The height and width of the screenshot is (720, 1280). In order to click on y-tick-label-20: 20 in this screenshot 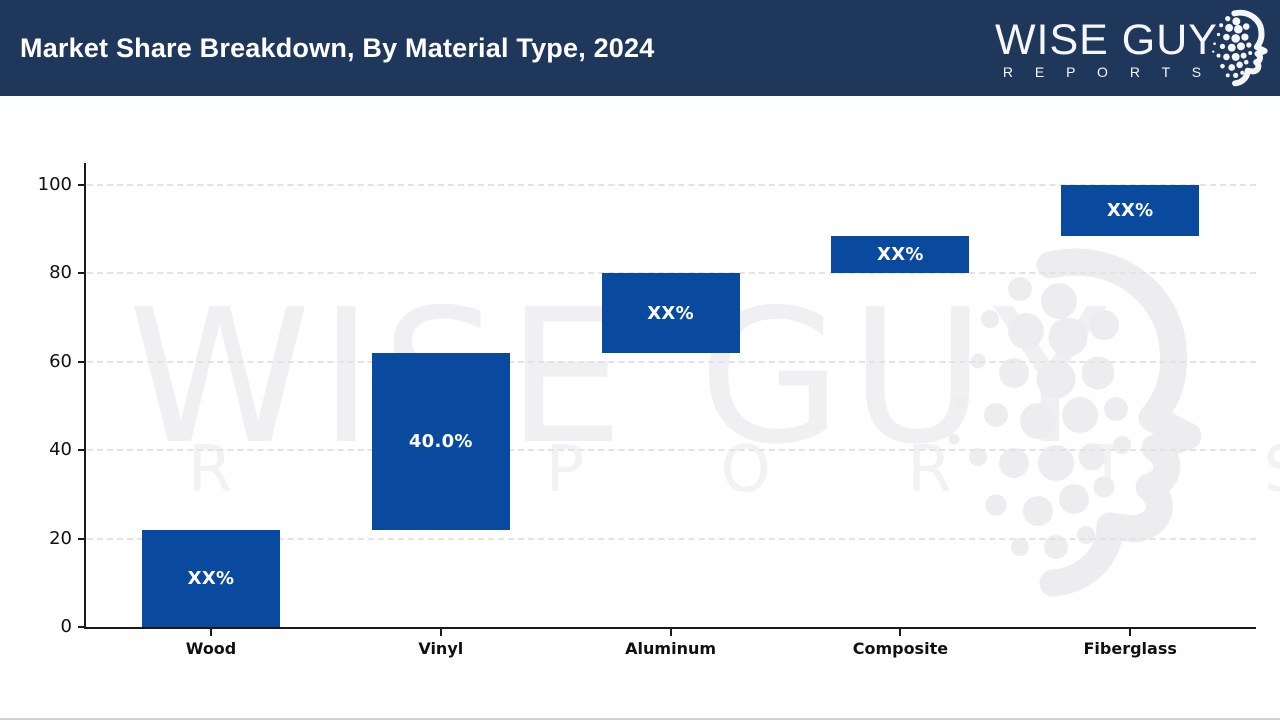, I will do `click(60, 538)`.